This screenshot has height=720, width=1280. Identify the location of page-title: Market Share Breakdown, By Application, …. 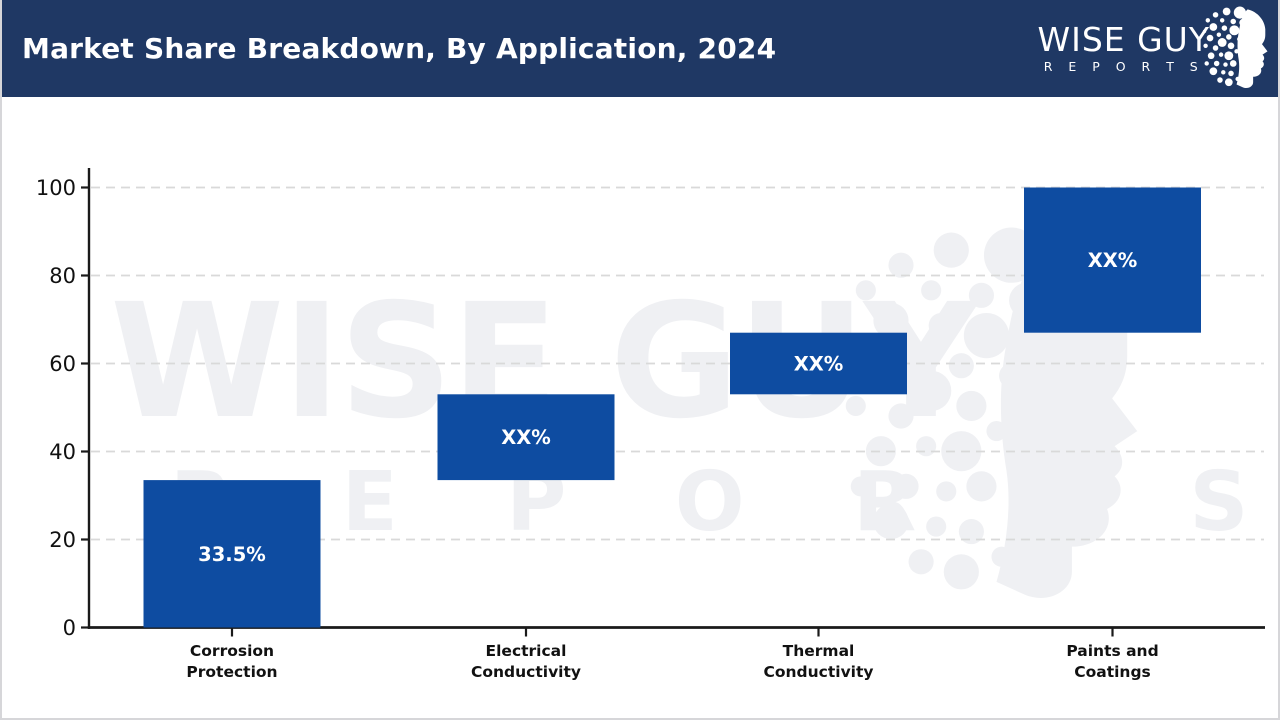
(399, 48).